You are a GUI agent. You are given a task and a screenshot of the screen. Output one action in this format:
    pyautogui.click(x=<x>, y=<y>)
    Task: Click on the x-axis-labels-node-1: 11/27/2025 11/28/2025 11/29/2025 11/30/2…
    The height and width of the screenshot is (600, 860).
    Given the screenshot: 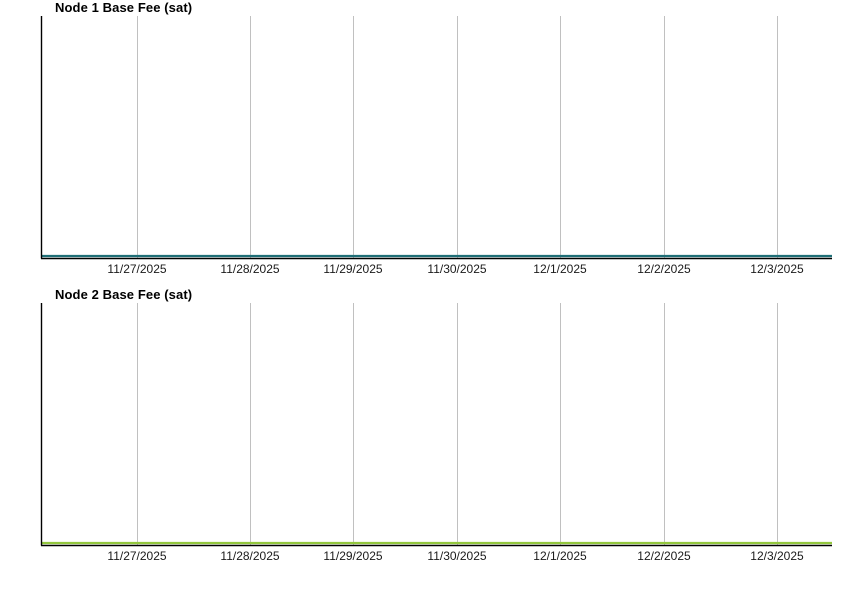 What is the action you would take?
    pyautogui.click(x=430, y=272)
    